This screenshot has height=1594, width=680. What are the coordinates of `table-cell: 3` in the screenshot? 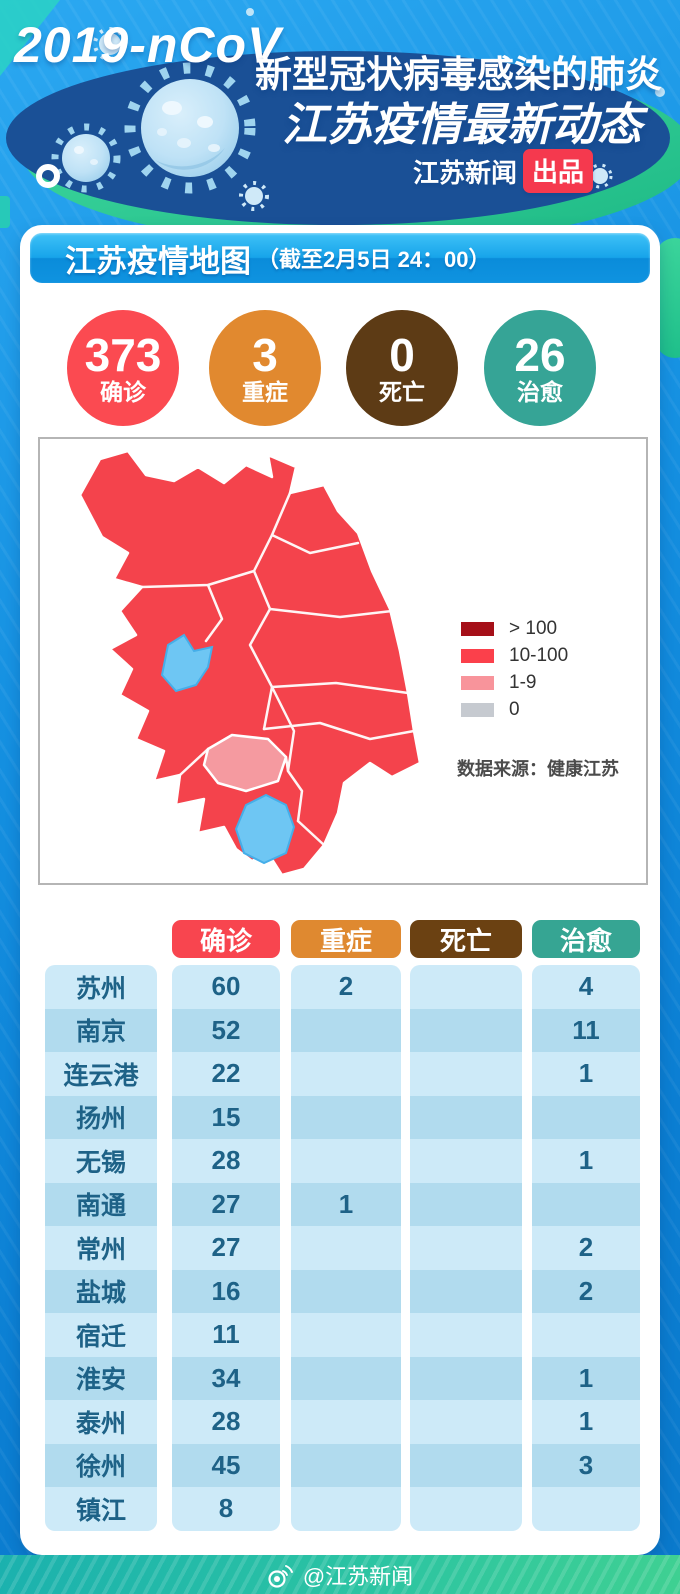 It's located at (586, 1465).